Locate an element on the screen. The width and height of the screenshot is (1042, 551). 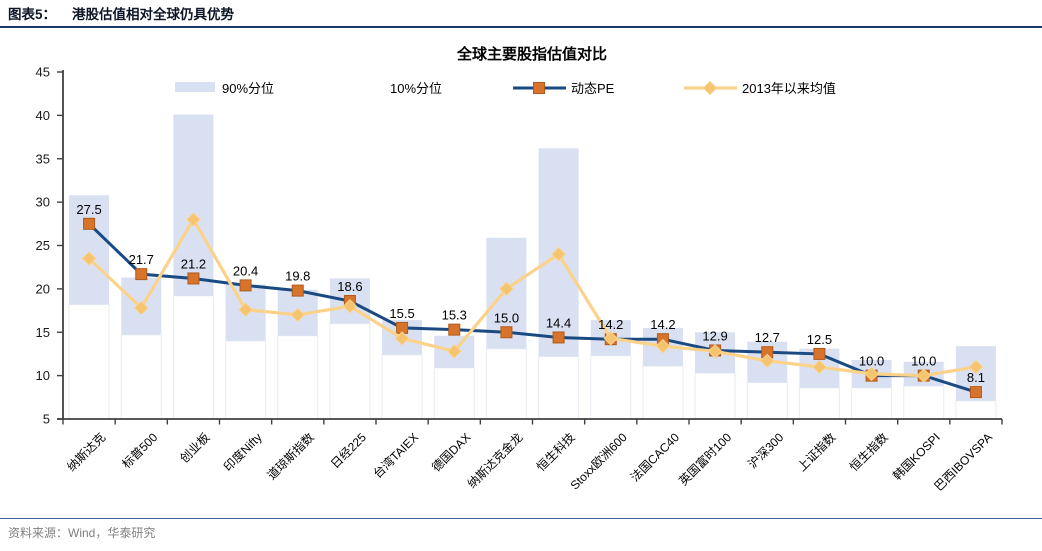
pe-value-label: 19.8 is located at coordinates (297, 276).